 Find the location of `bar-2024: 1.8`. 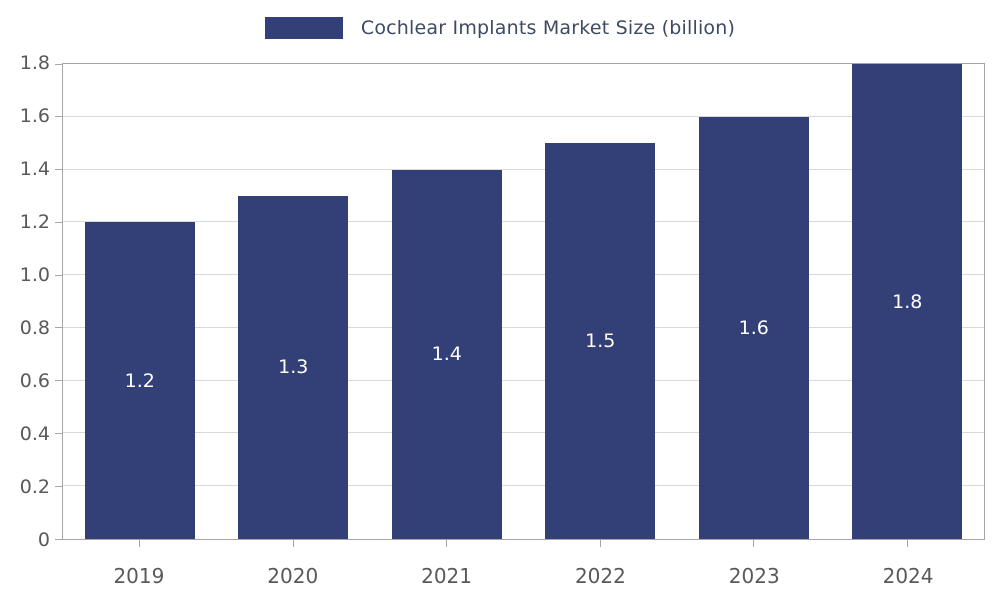

bar-2024: 1.8 is located at coordinates (907, 301).